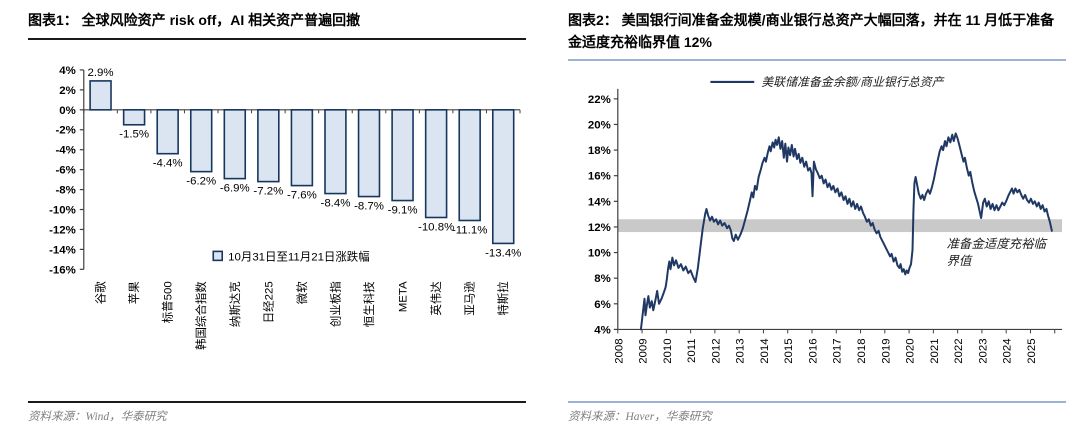  Describe the element at coordinates (67, 91) in the screenshot. I see `y-axis-tick-label: 2%` at that location.